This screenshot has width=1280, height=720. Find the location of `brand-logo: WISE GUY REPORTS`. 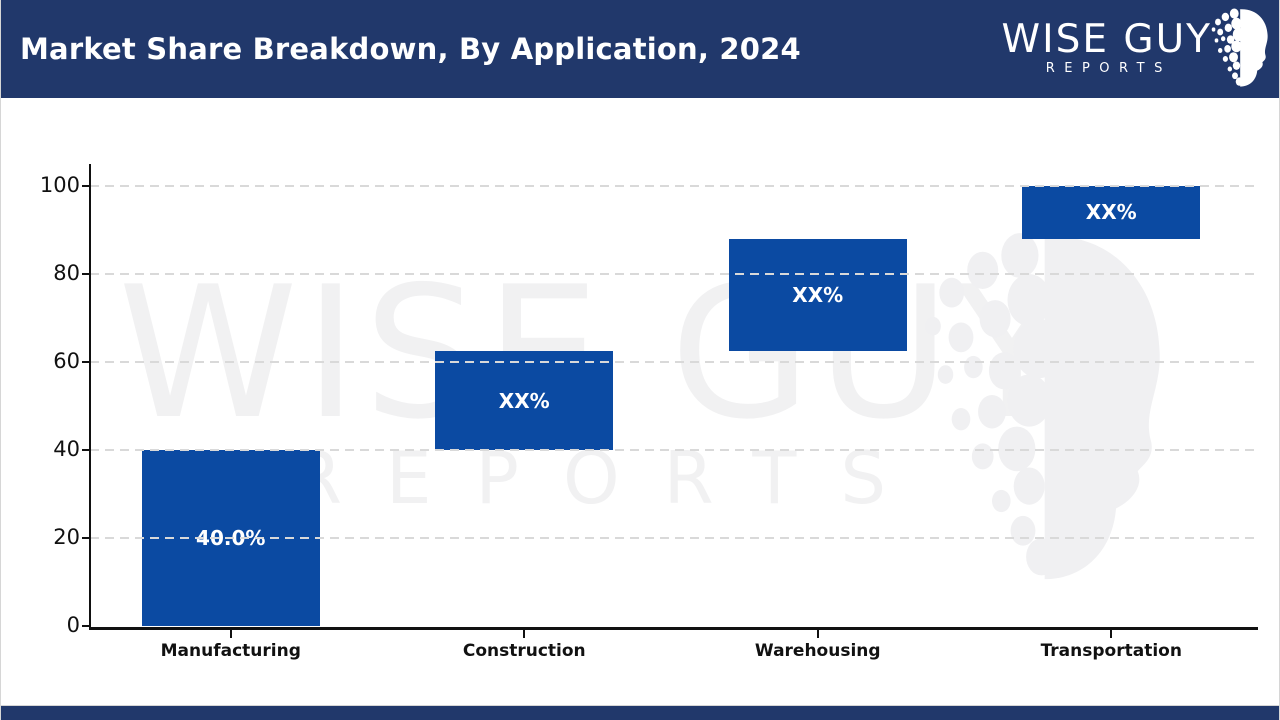

brand-logo: WISE GUY REPORTS is located at coordinates (1137, 48).